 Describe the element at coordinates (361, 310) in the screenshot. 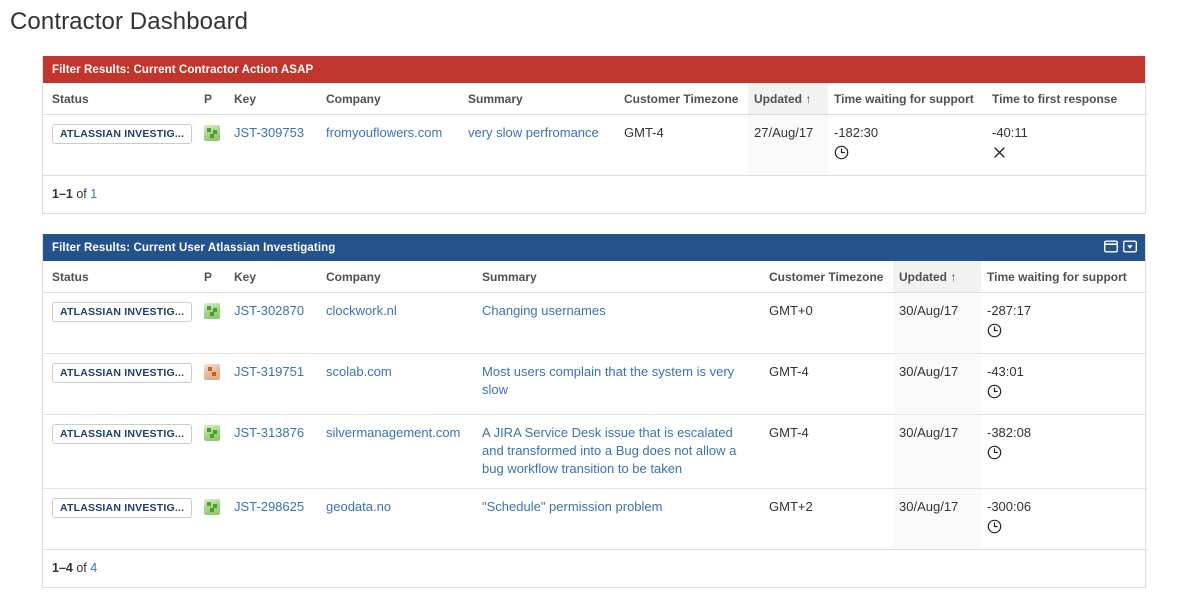

I see `company-link: clockwork.nl` at that location.